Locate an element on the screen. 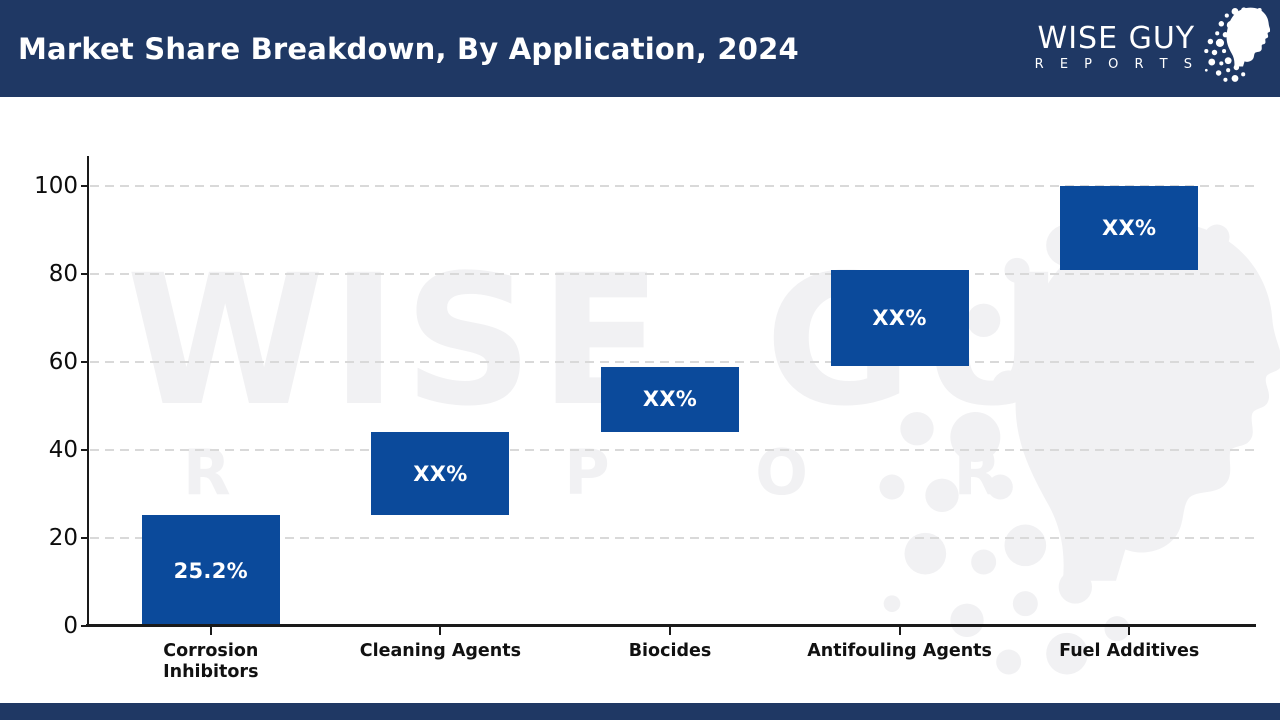 This screenshot has height=720, width=1280. bar-biocides: XX% is located at coordinates (670, 399).